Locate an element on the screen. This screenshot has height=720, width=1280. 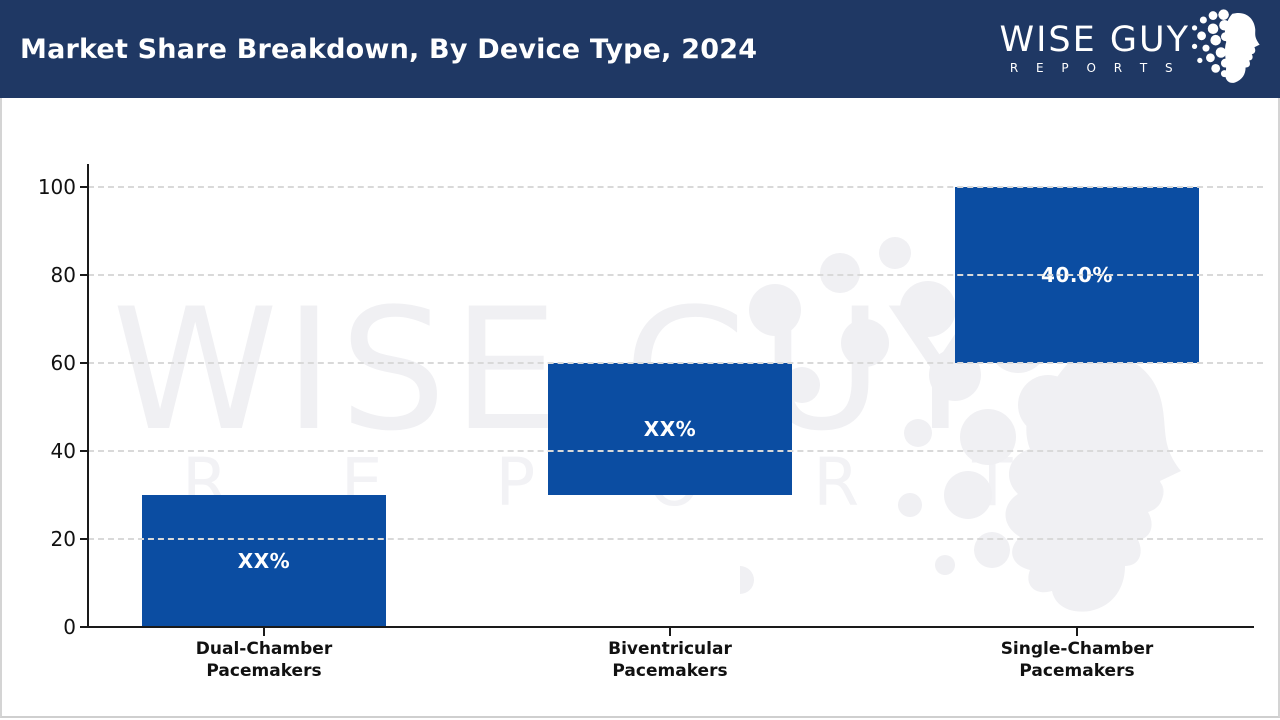
wiseguy-logo: WISE GUY R E P O R T S is located at coordinates (1139, 49).